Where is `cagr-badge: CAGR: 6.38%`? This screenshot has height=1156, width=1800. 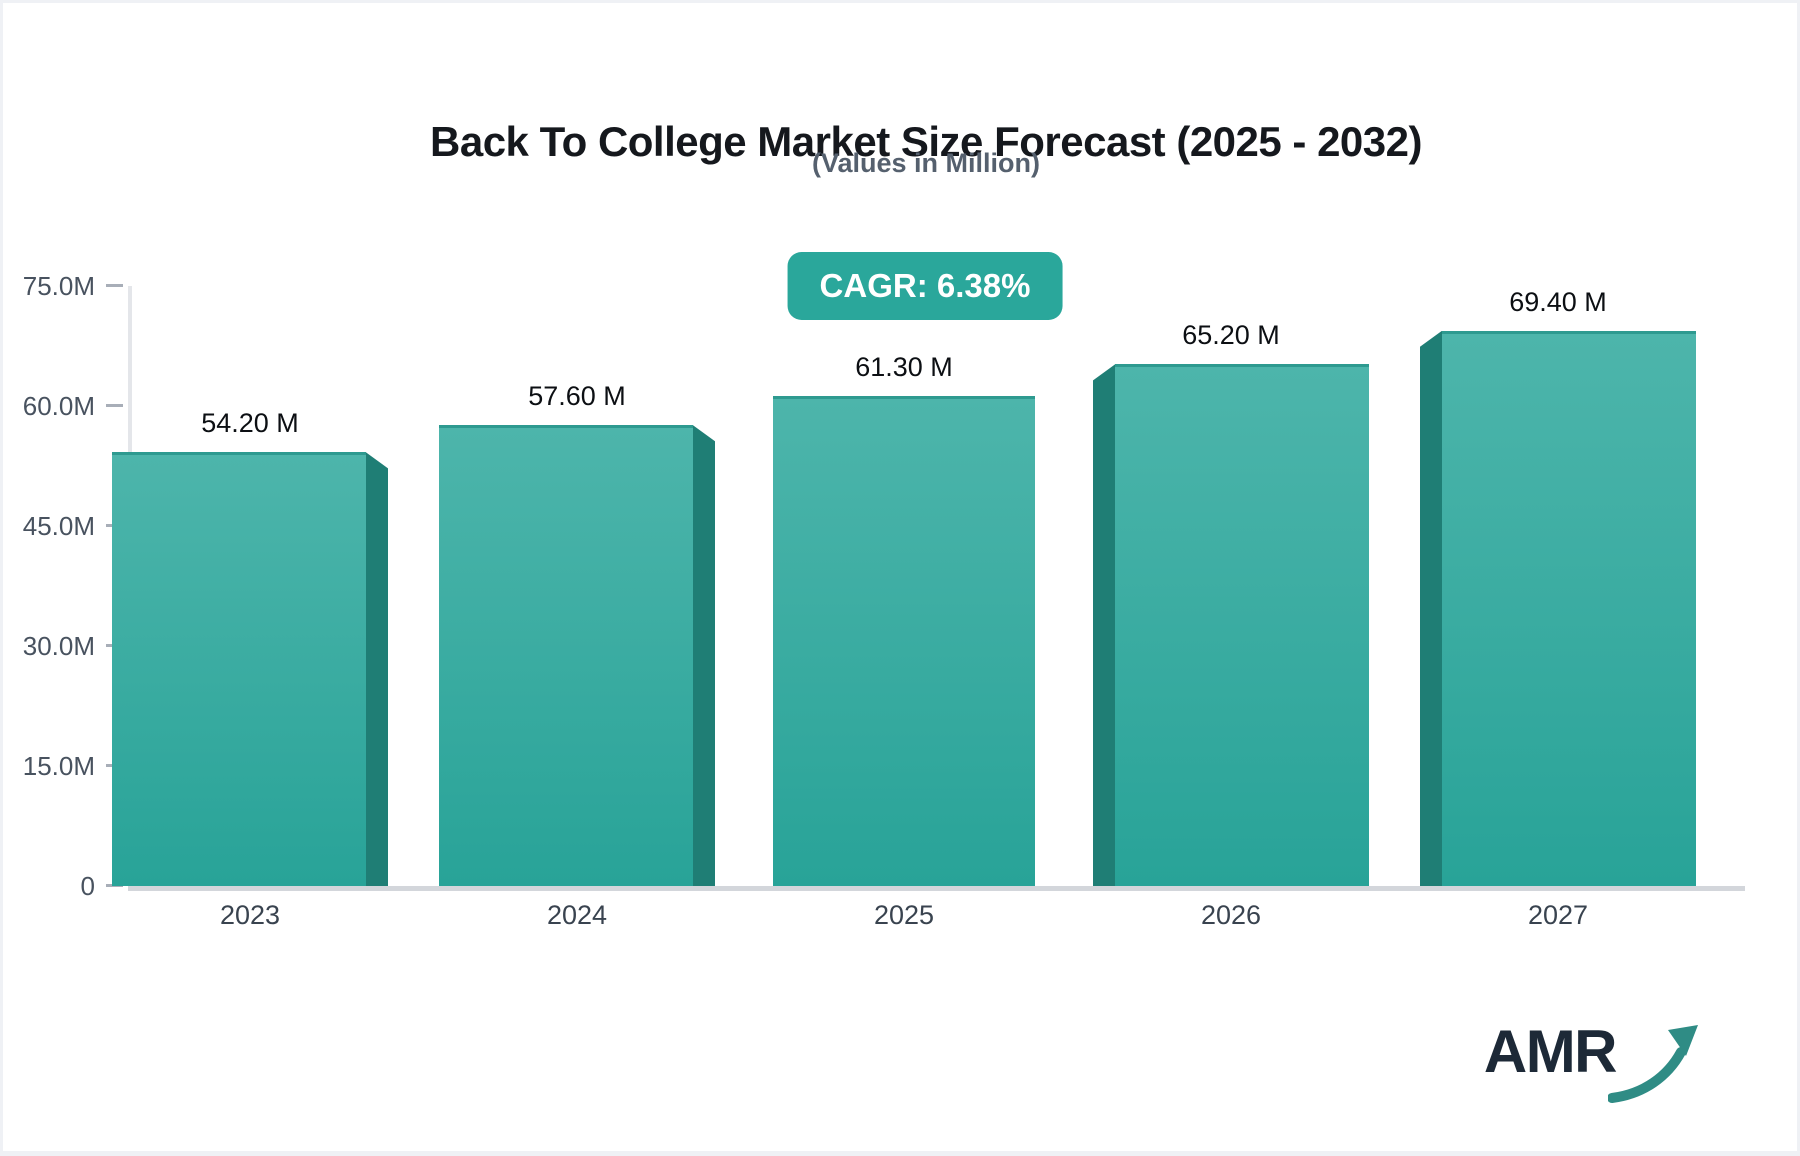 cagr-badge: CAGR: 6.38% is located at coordinates (925, 286).